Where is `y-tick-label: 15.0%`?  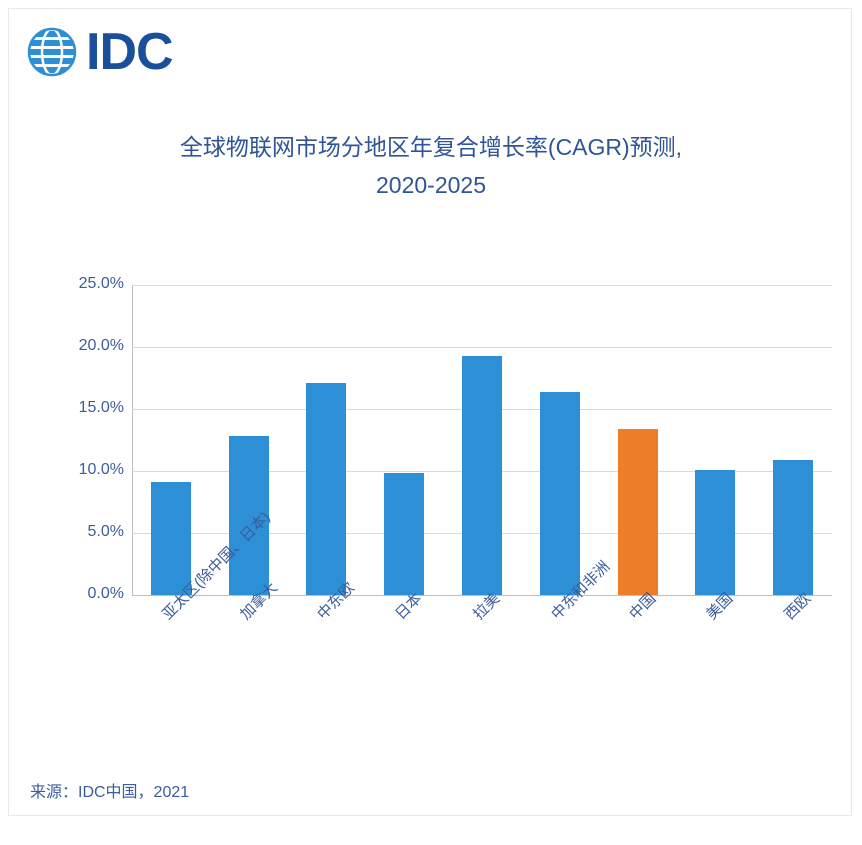 y-tick-label: 15.0% is located at coordinates (101, 407).